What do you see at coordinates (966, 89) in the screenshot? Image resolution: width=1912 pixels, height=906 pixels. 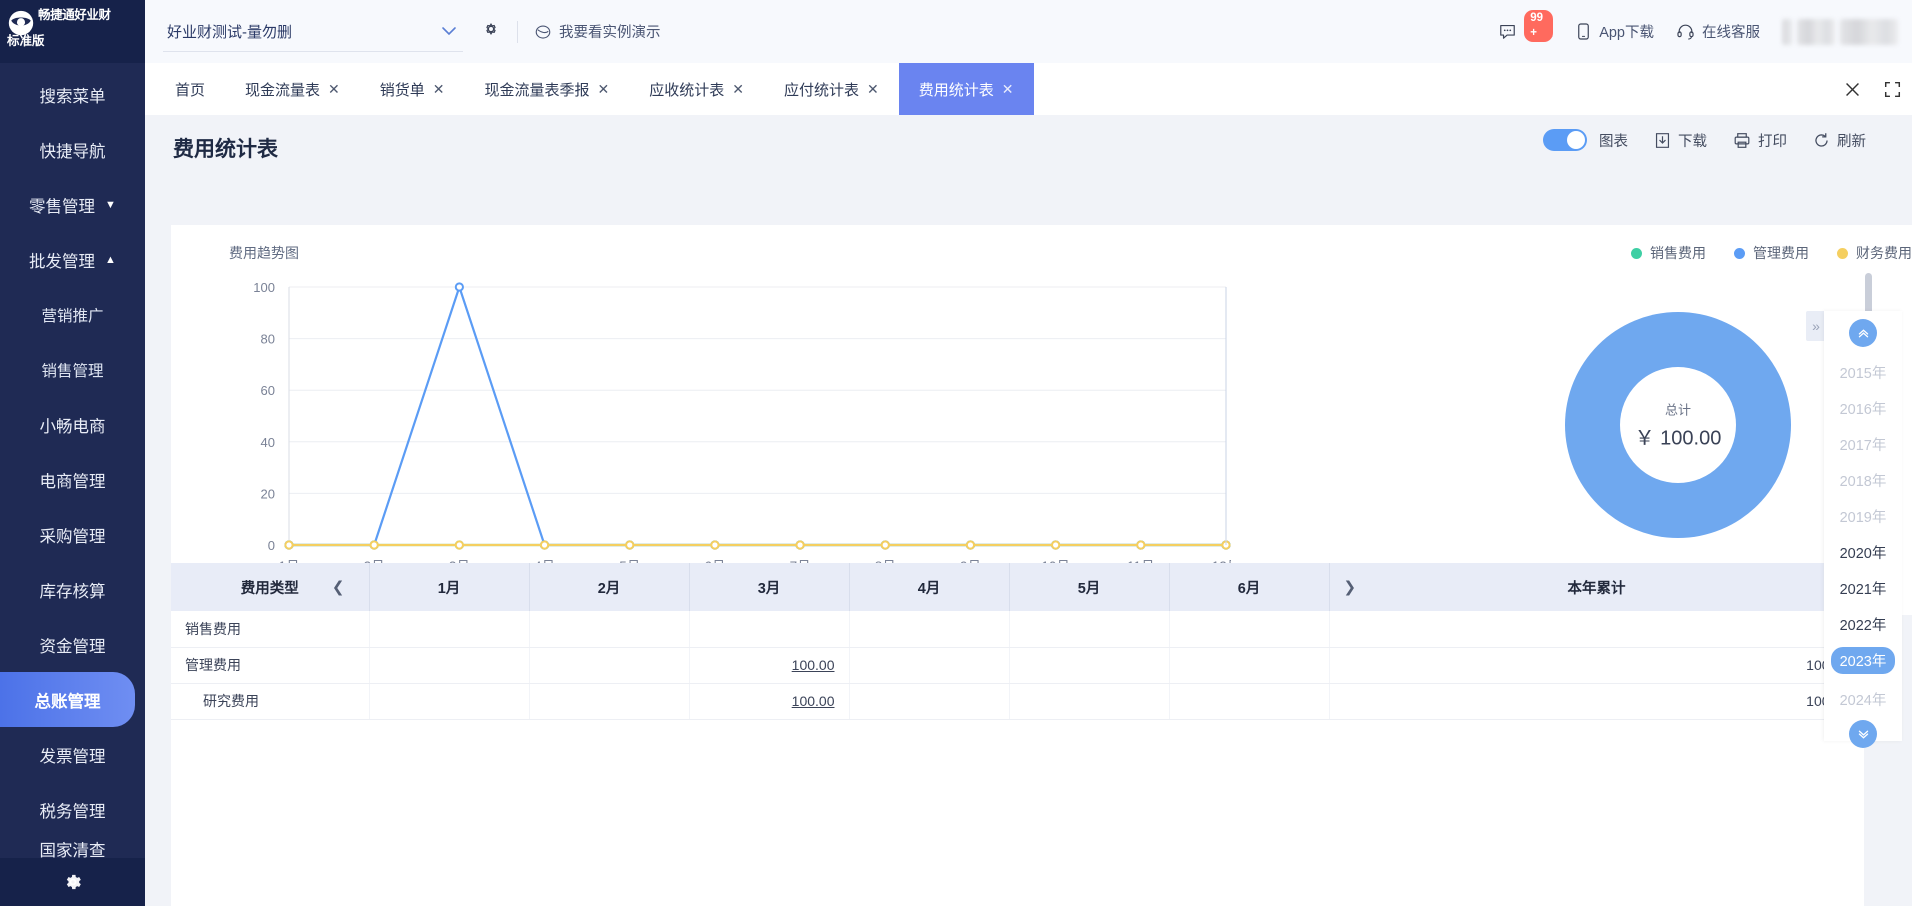 I see `tab-expense-stats: 费用统计表 ✕` at bounding box center [966, 89].